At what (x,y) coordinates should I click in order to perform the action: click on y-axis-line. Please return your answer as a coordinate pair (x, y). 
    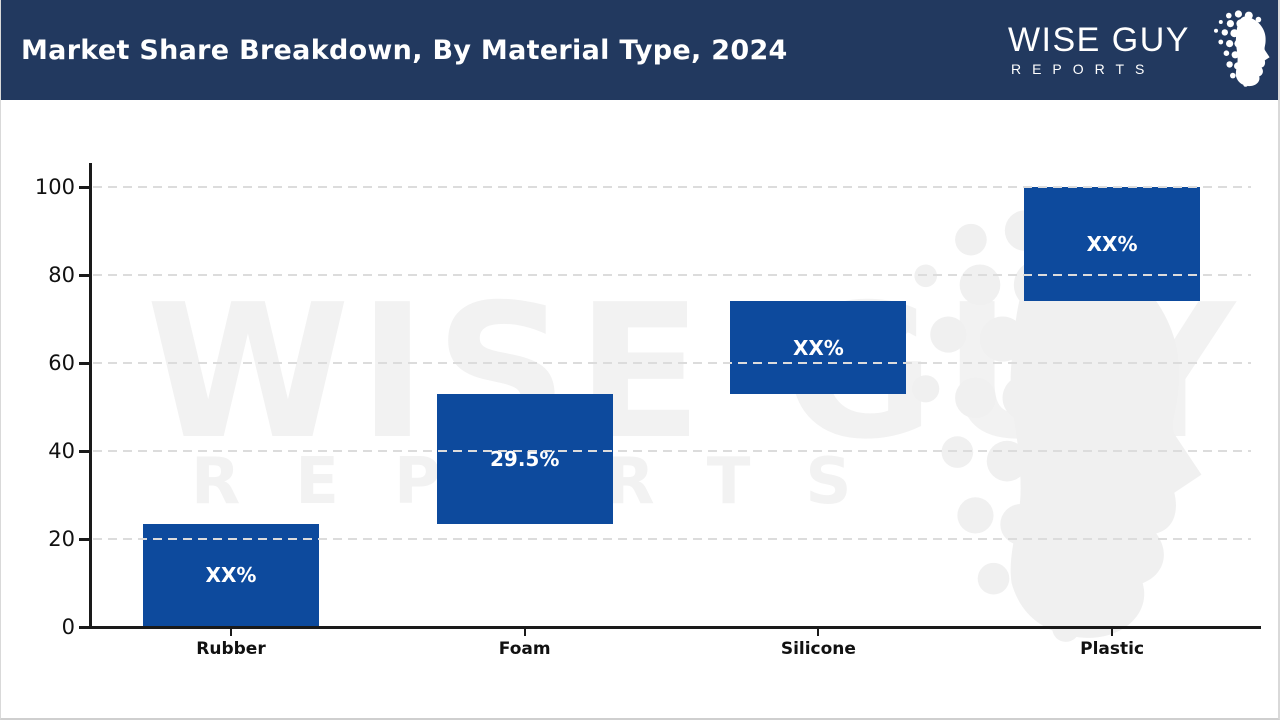
    Looking at the image, I should click on (90, 396).